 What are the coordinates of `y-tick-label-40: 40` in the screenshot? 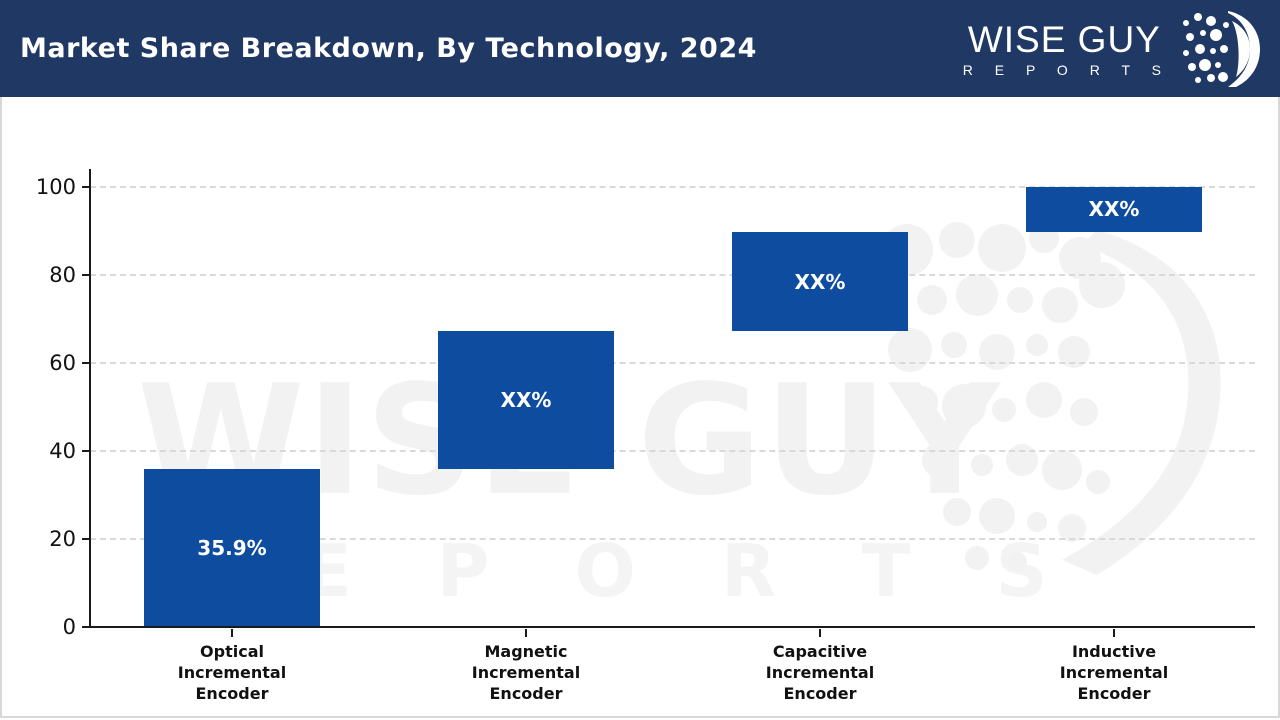 It's located at (62, 451).